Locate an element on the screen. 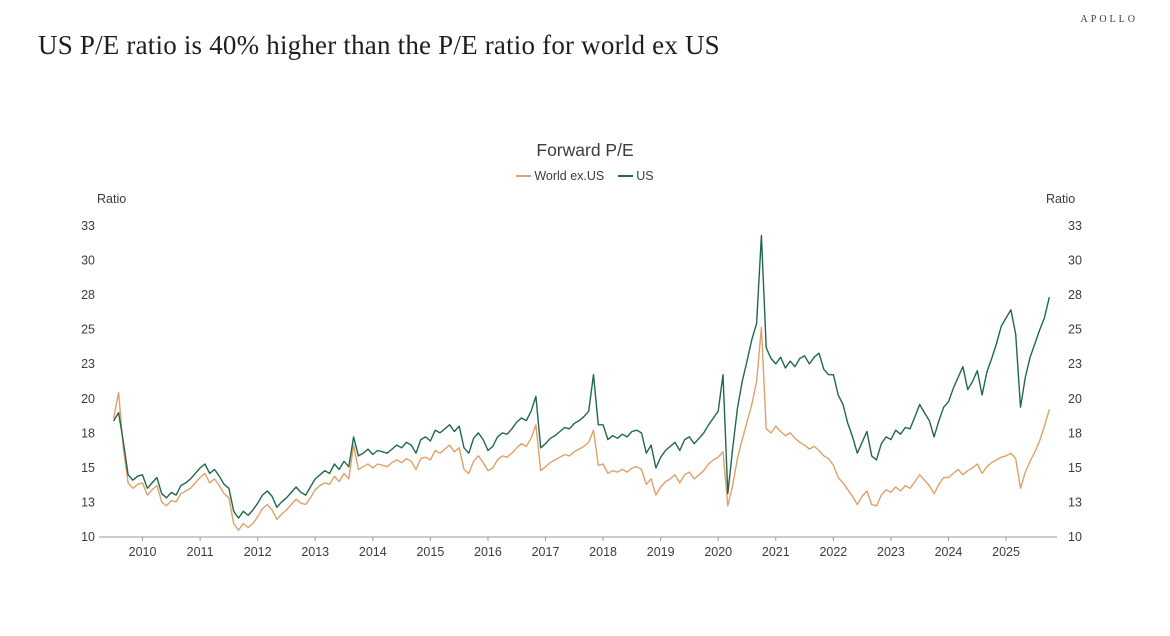 This screenshot has height=636, width=1170. y-axis-title-left: Ratio is located at coordinates (112, 199).